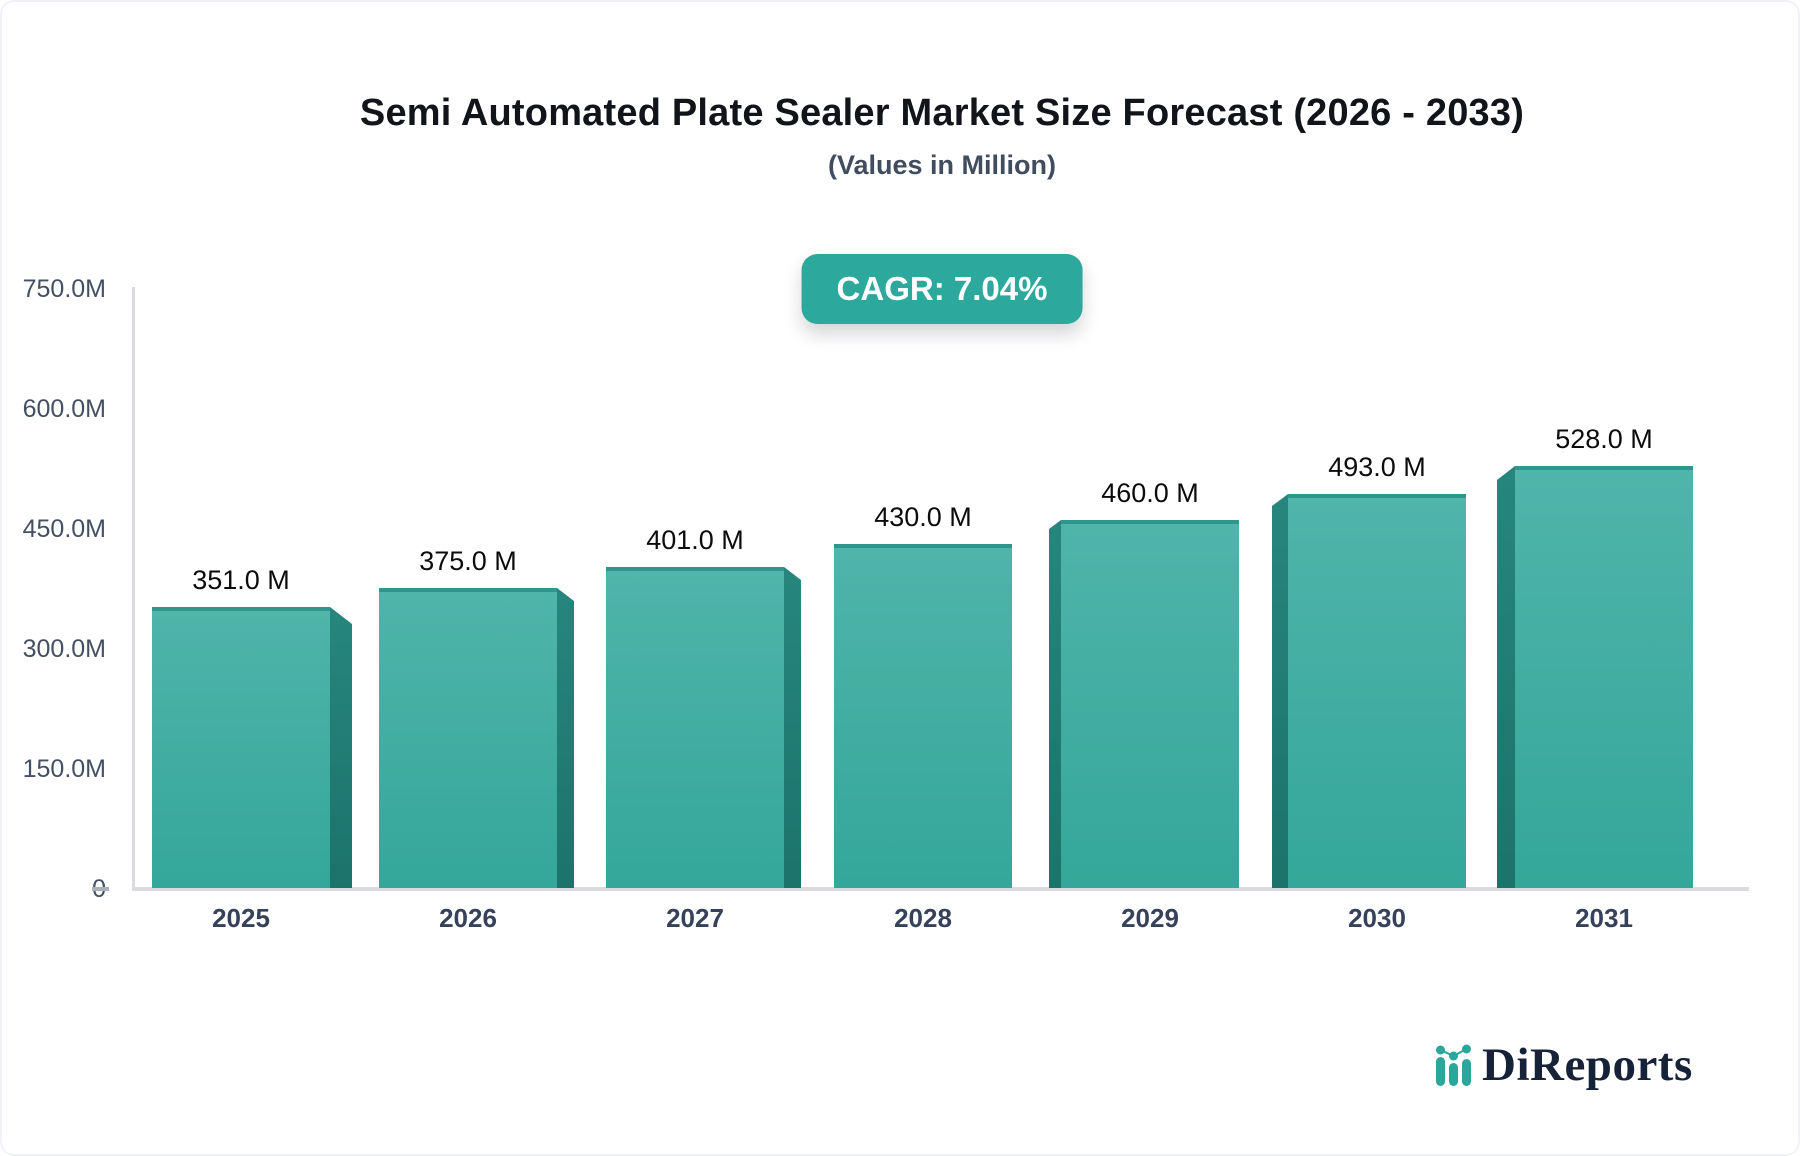  Describe the element at coordinates (1604, 439) in the screenshot. I see `bar-value-label: 528.0 M` at that location.